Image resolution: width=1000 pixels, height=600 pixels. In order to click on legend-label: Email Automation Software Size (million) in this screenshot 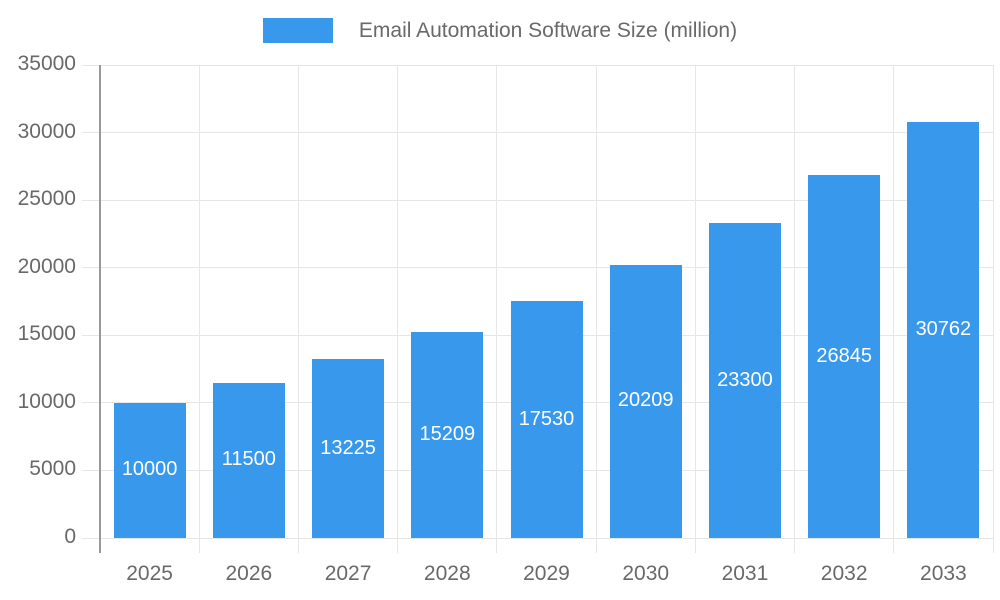, I will do `click(548, 30)`.